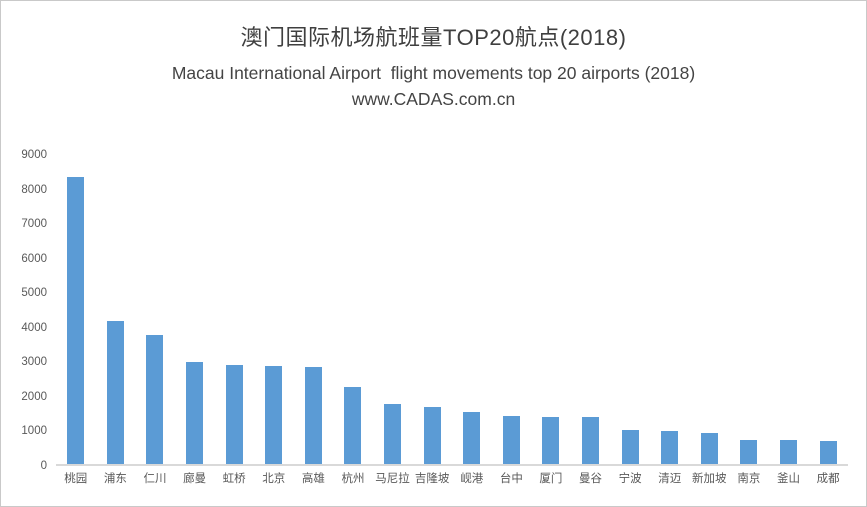 The height and width of the screenshot is (507, 867). Describe the element at coordinates (433, 99) in the screenshot. I see `chart-source-url: www.CADAS.com.cn` at that location.